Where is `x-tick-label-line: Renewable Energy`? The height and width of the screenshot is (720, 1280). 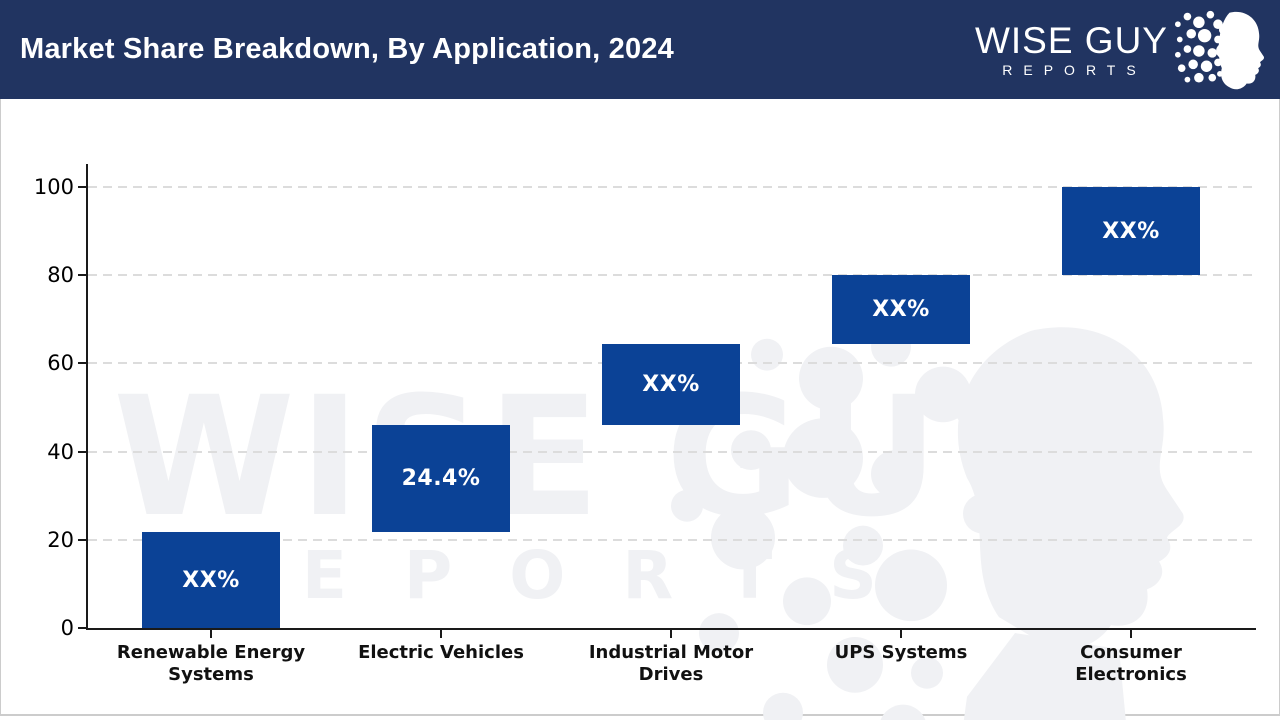
x-tick-label-line: Renewable Energy is located at coordinates (211, 652).